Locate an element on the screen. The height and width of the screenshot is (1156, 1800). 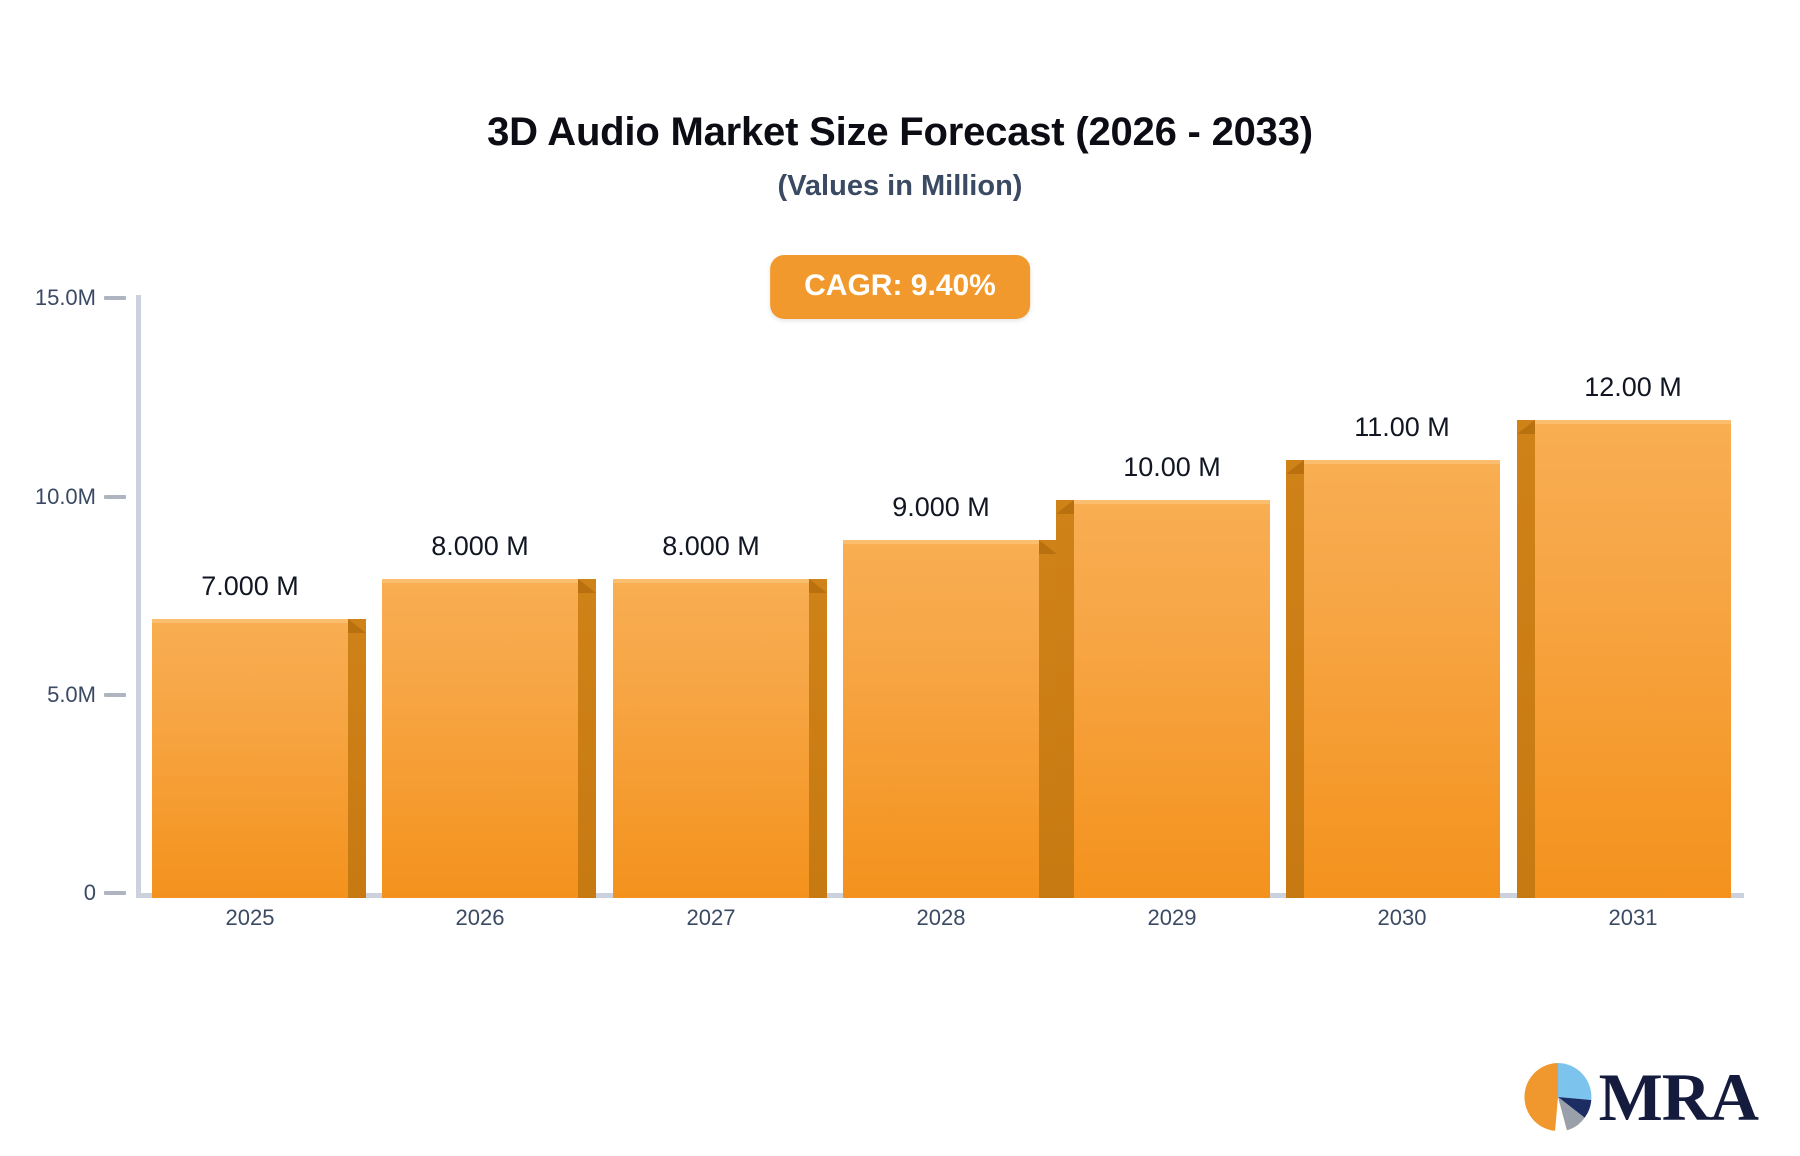
bar-2026: 8.000 M is located at coordinates (489, 714).